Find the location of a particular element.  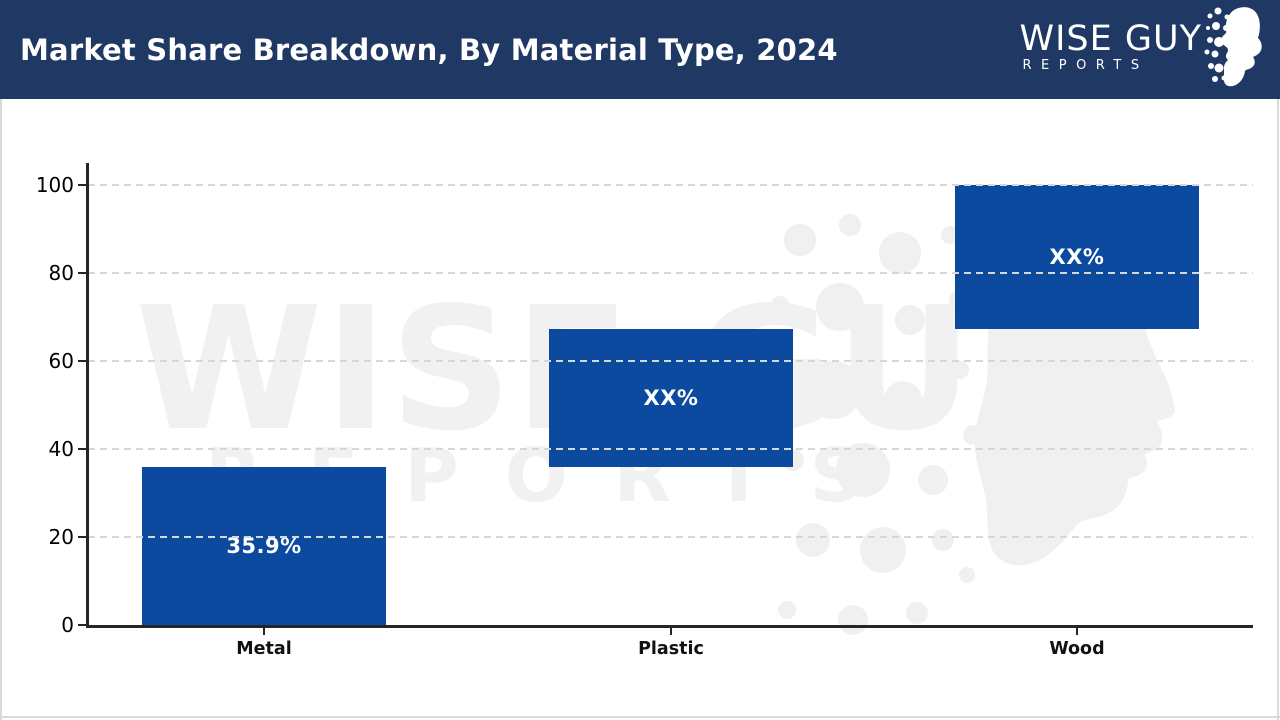

x-tick-label-metal: Metal is located at coordinates (264, 649).